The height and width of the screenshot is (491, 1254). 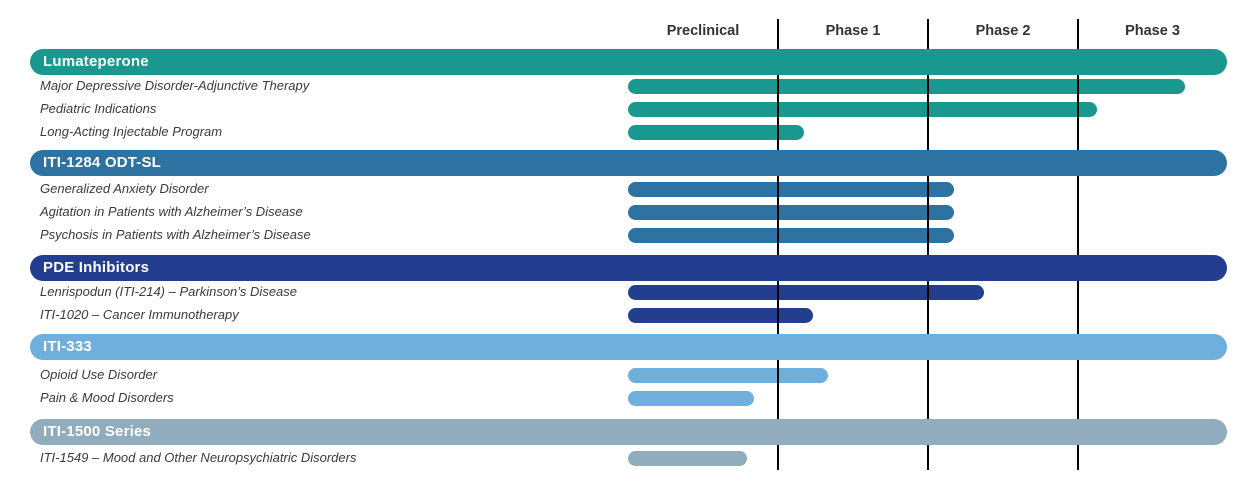 What do you see at coordinates (102, 162) in the screenshot?
I see `section-title: ITI-1284 ODT-SL` at bounding box center [102, 162].